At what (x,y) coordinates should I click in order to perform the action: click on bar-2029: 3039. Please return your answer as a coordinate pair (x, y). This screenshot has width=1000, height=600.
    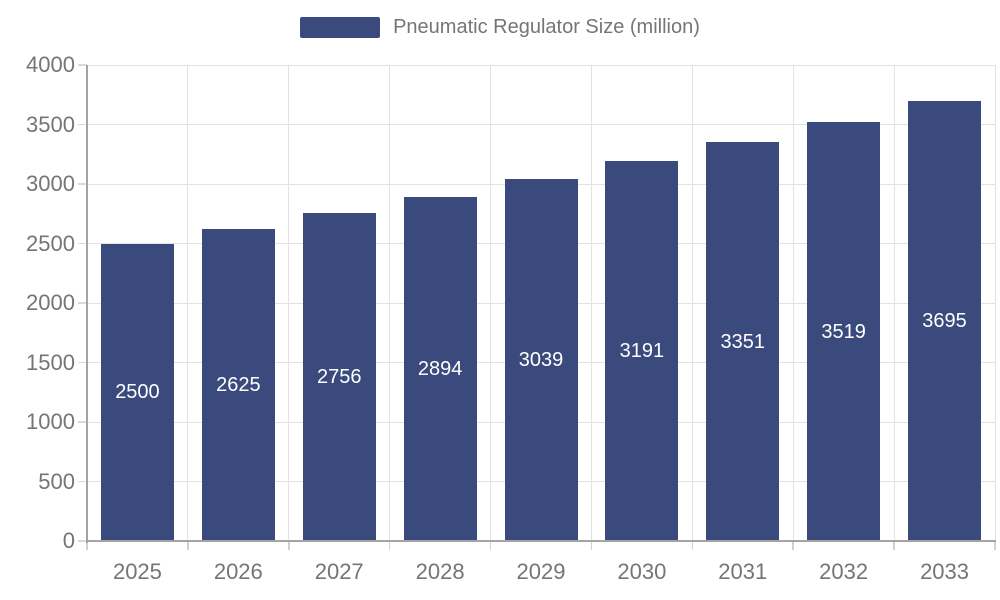
    Looking at the image, I should click on (541, 360).